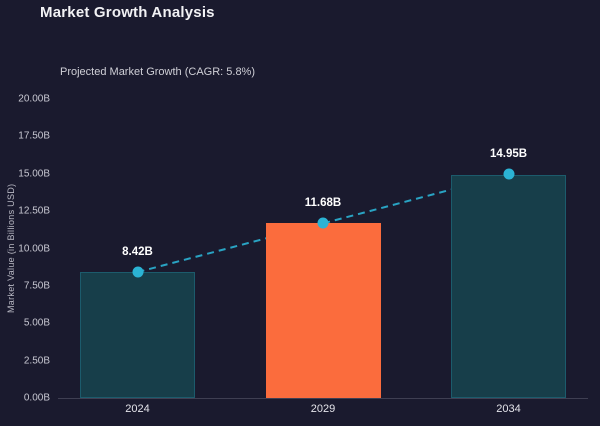 This screenshot has height=426, width=600. What do you see at coordinates (158, 72) in the screenshot?
I see `chart-subtitle: Projected Market Growth (CAGR: 5.8%)` at bounding box center [158, 72].